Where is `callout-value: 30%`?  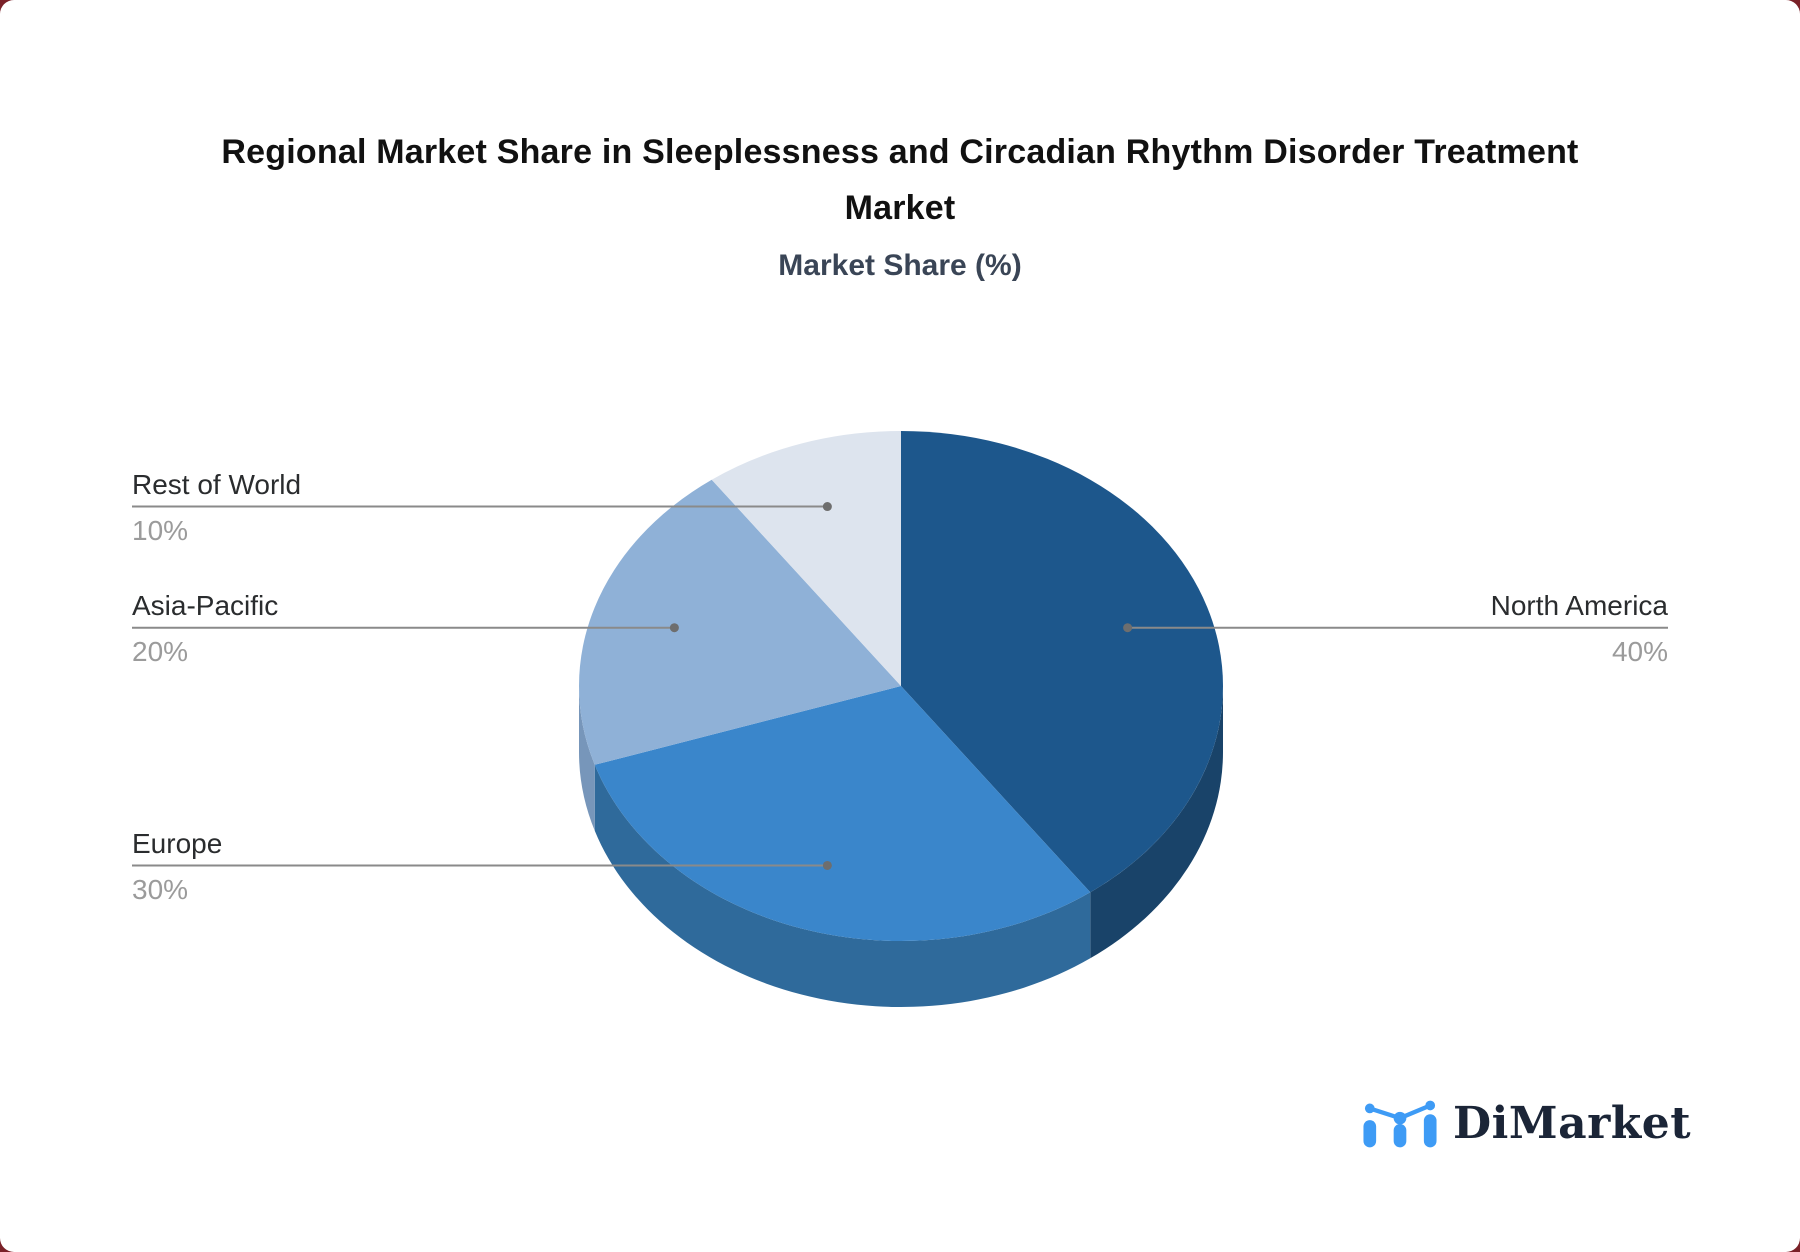 callout-value: 30% is located at coordinates (160, 889).